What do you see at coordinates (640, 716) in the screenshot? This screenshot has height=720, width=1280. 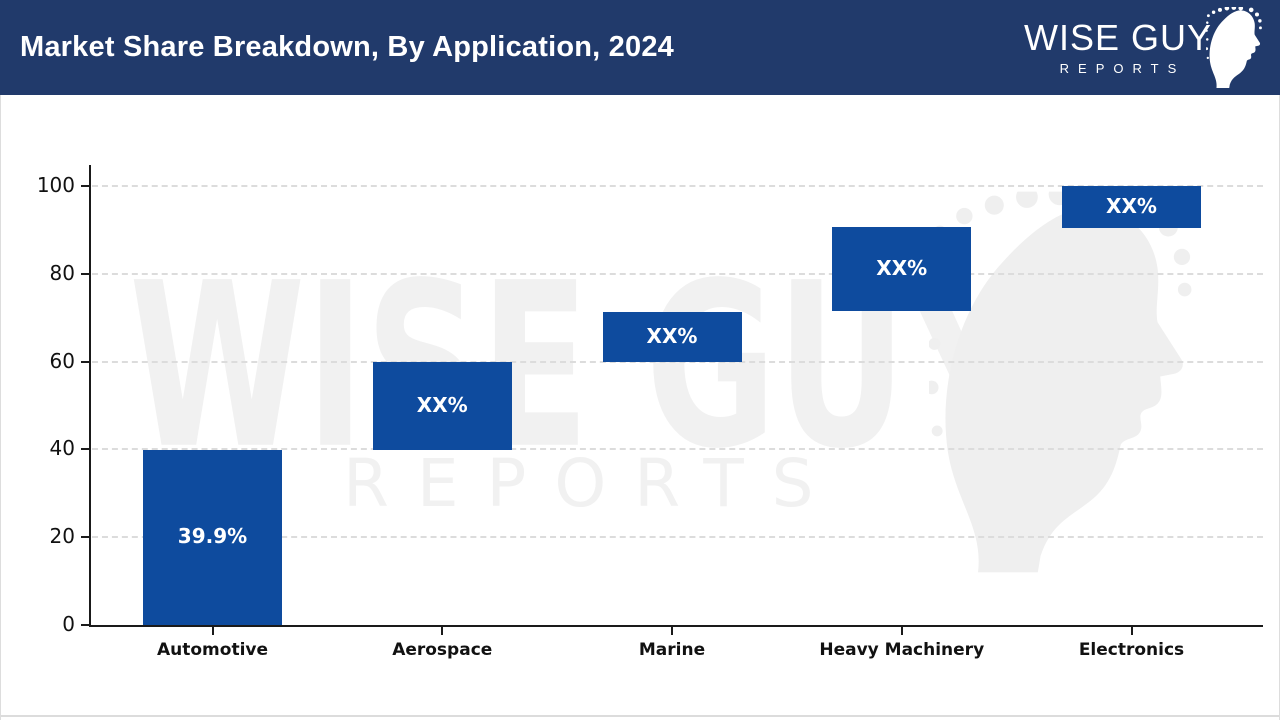 I see `bottom-border-line` at bounding box center [640, 716].